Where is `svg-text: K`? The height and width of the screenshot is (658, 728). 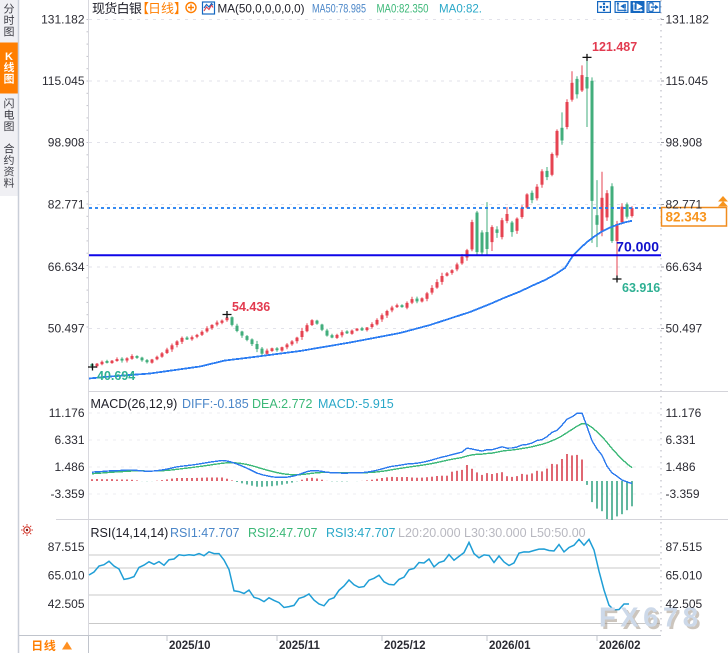 svg-text: K is located at coordinates (9, 57).